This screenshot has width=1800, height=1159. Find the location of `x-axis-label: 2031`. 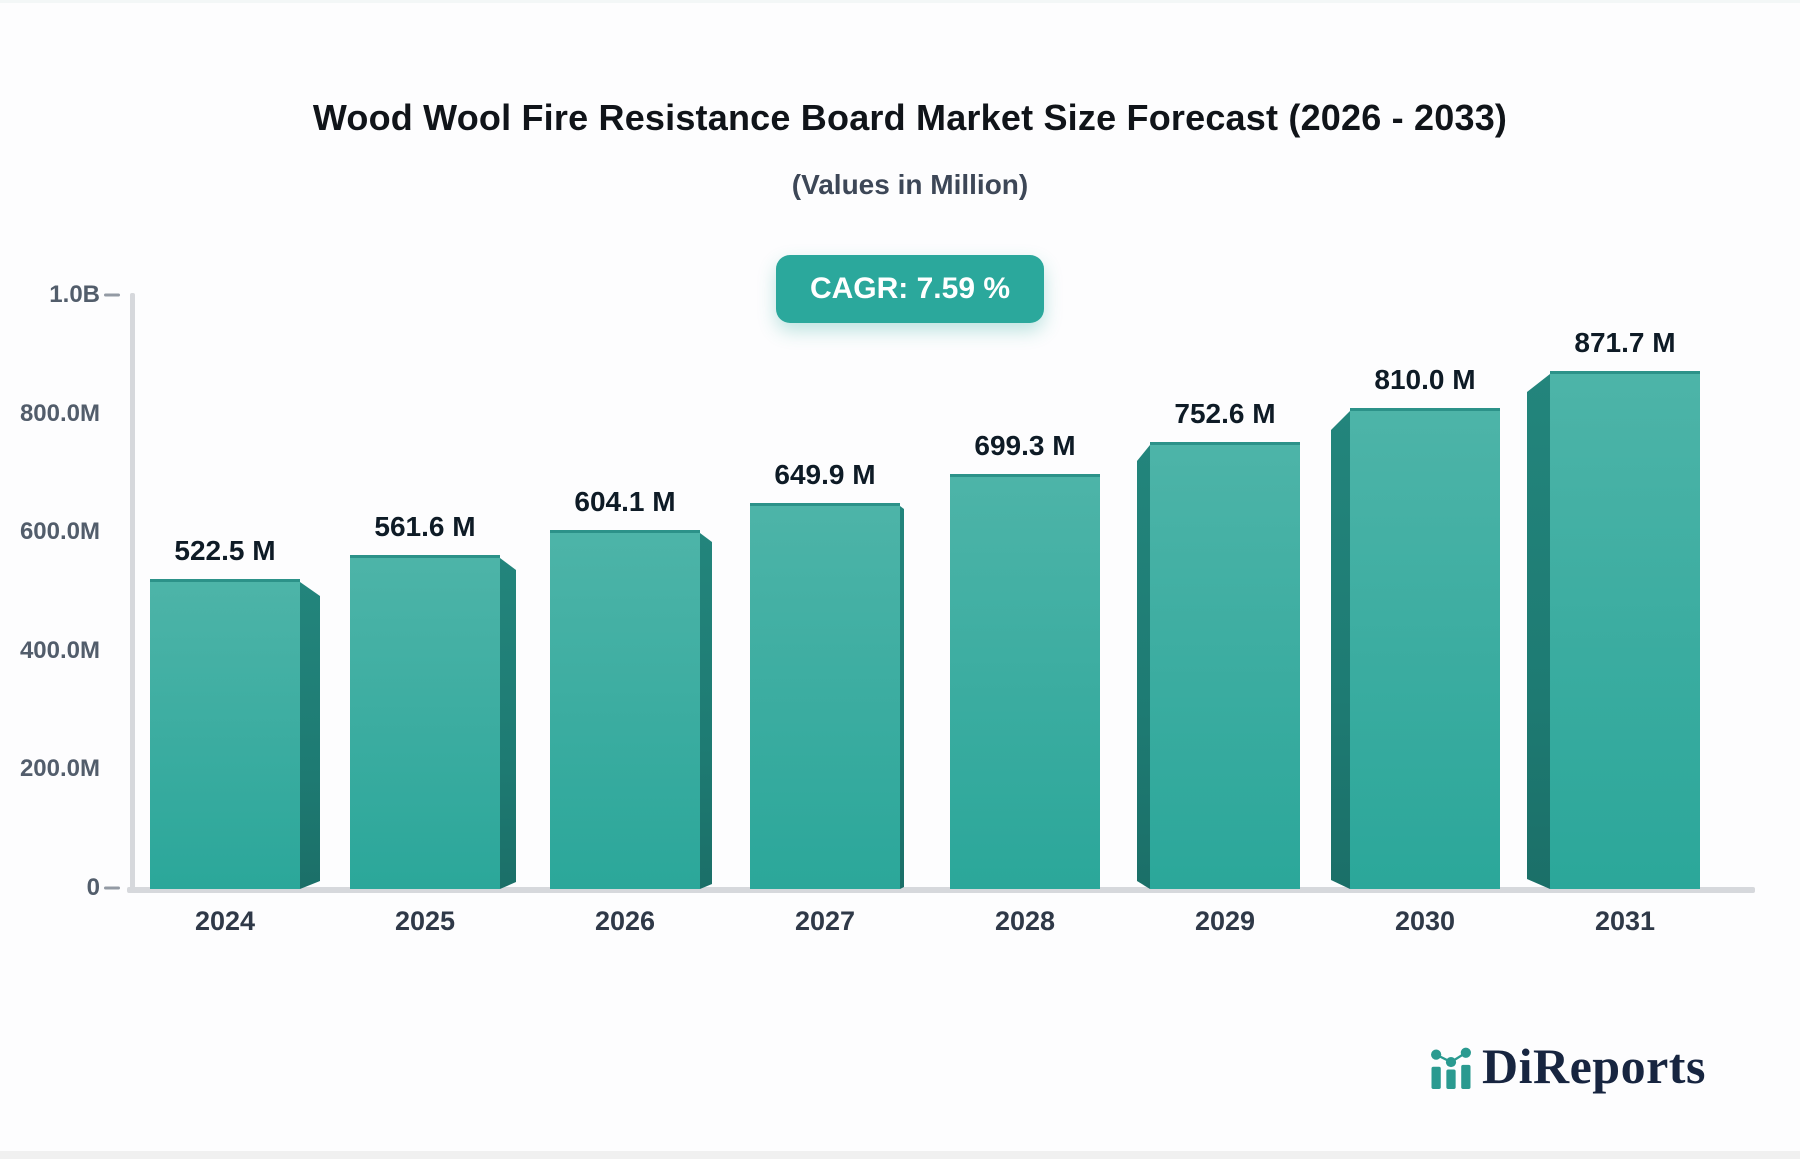

x-axis-label: 2031 is located at coordinates (1625, 921).